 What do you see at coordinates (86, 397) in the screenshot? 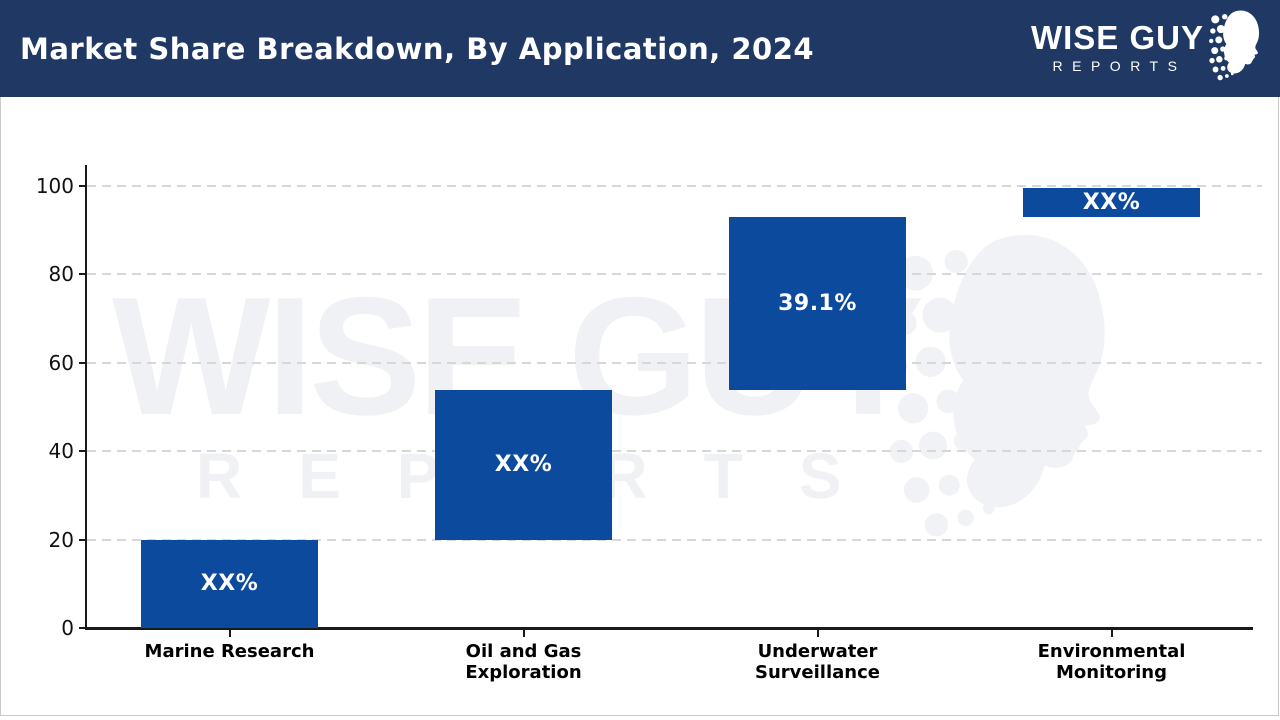
I see `y-axis` at bounding box center [86, 397].